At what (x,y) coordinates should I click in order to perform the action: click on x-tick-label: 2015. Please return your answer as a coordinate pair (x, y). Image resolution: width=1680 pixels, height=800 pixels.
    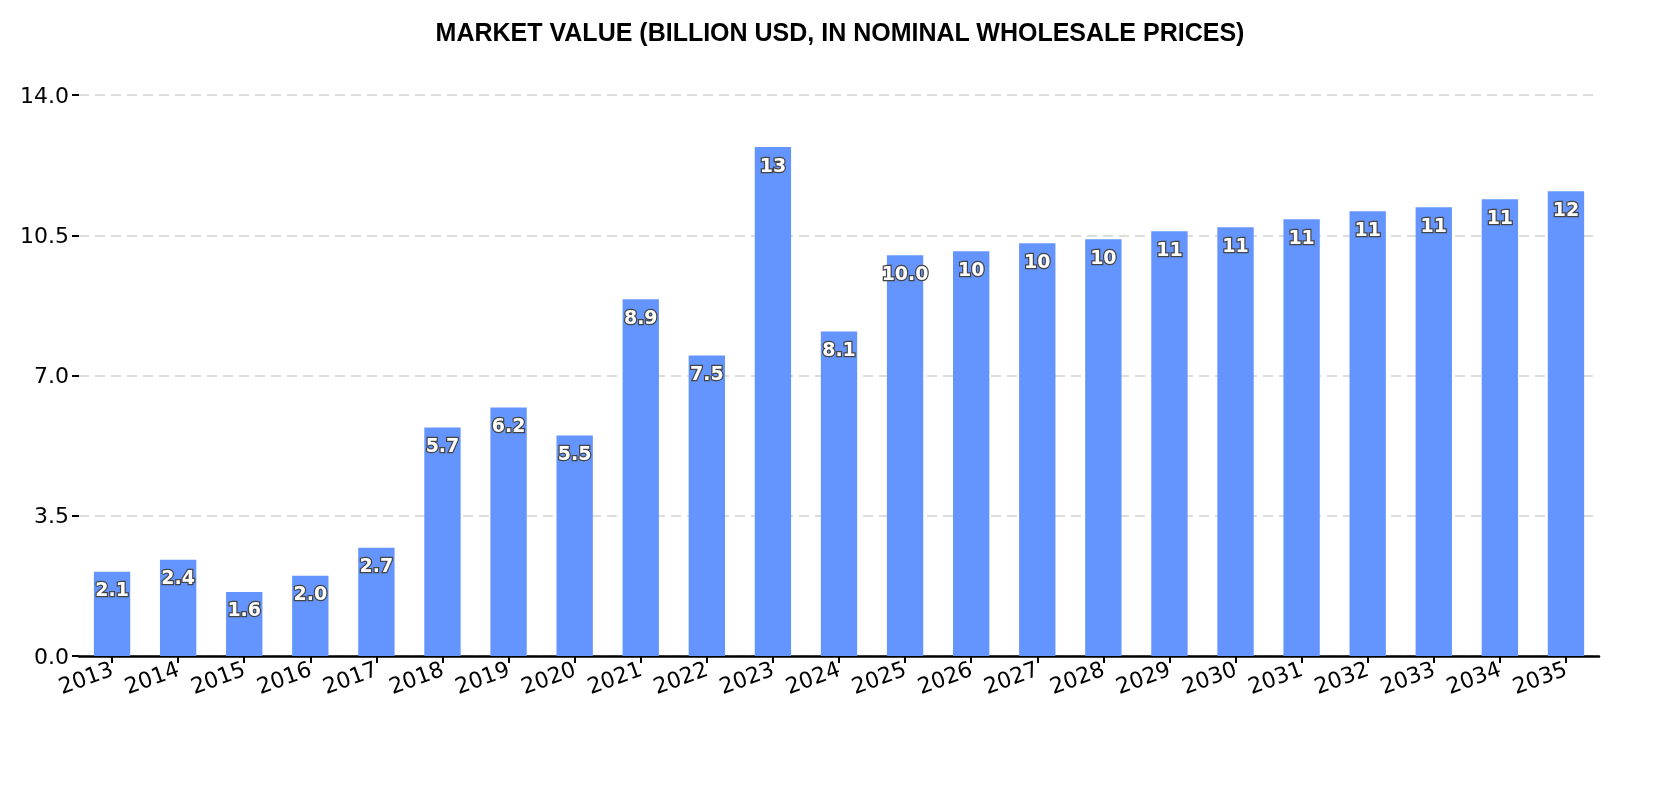
    Looking at the image, I should click on (218, 677).